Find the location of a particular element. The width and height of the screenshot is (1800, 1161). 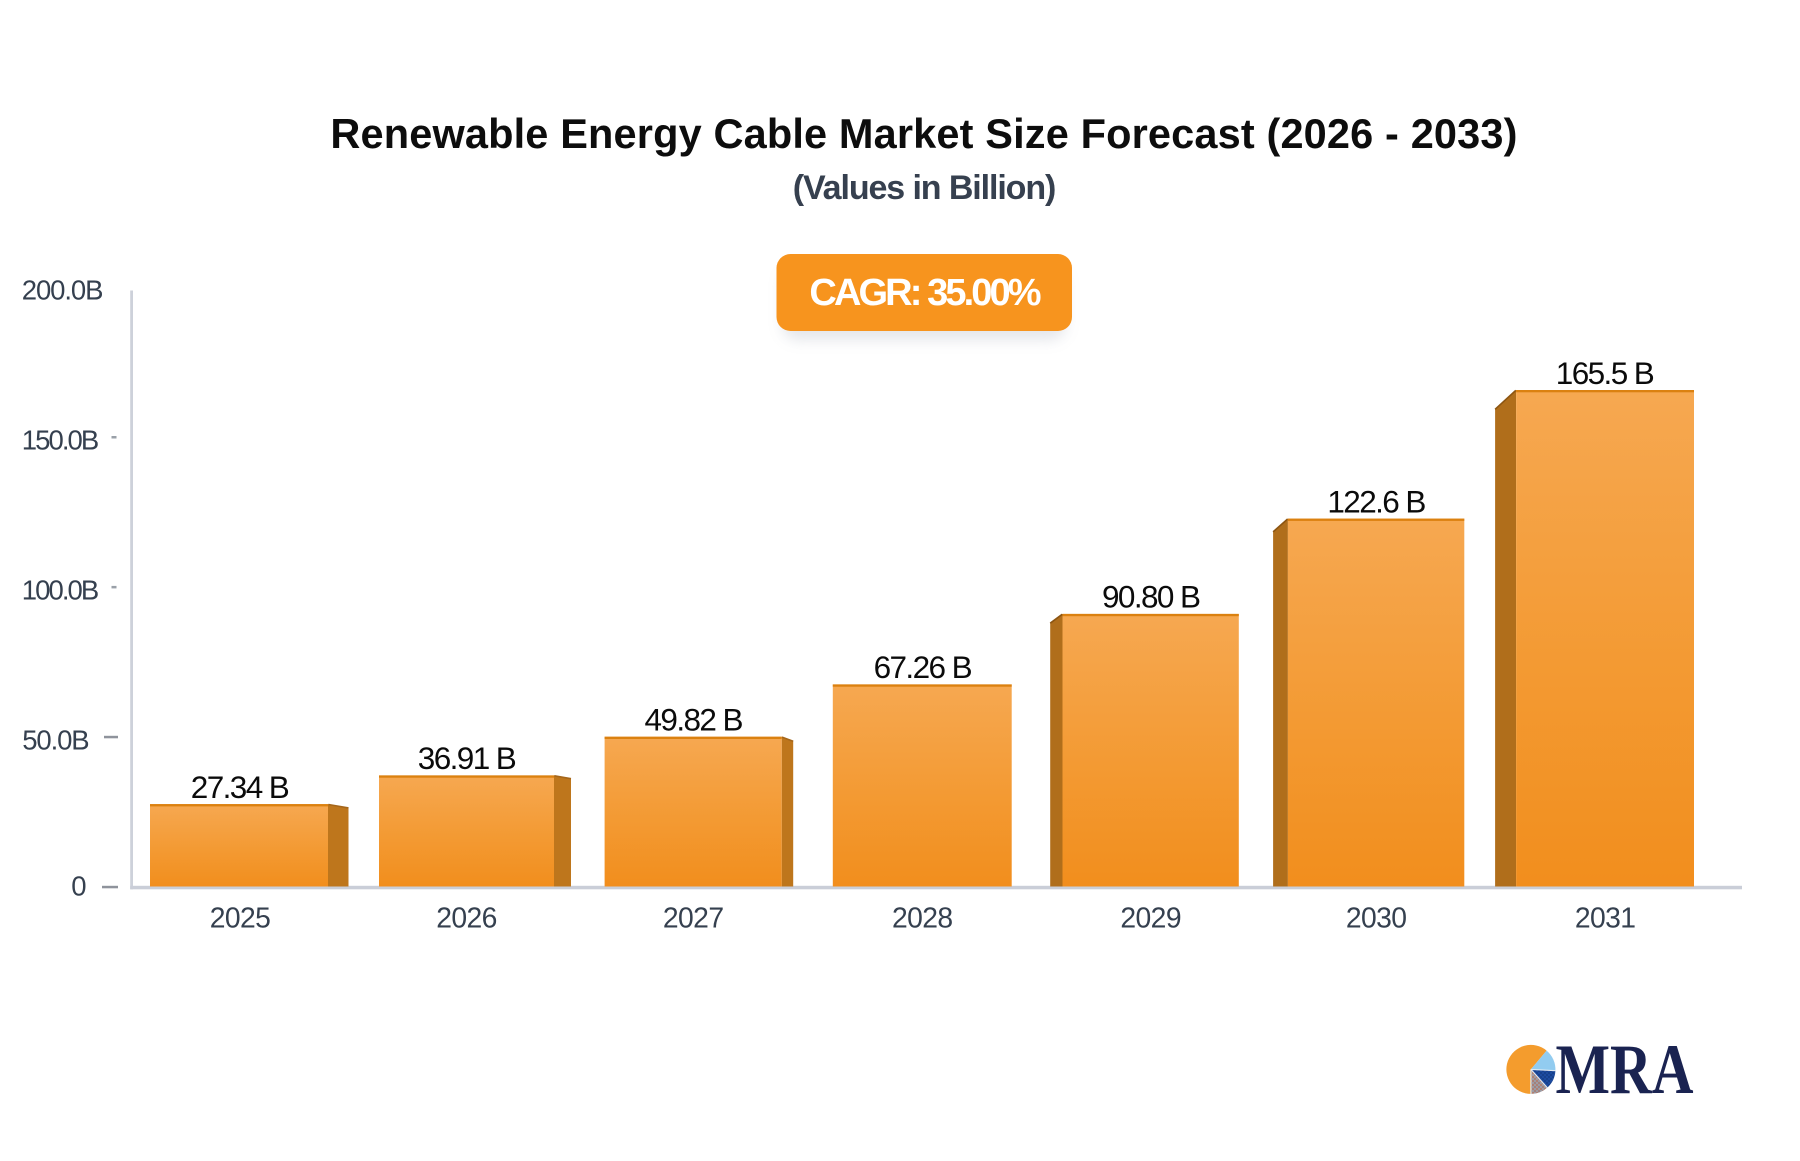

svg-text: 67.26 B is located at coordinates (923, 667).